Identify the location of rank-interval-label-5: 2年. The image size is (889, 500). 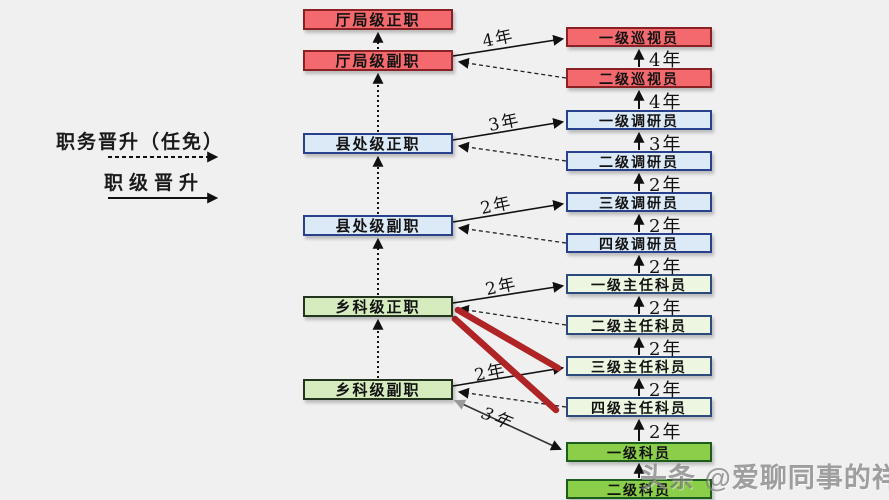
(666, 226).